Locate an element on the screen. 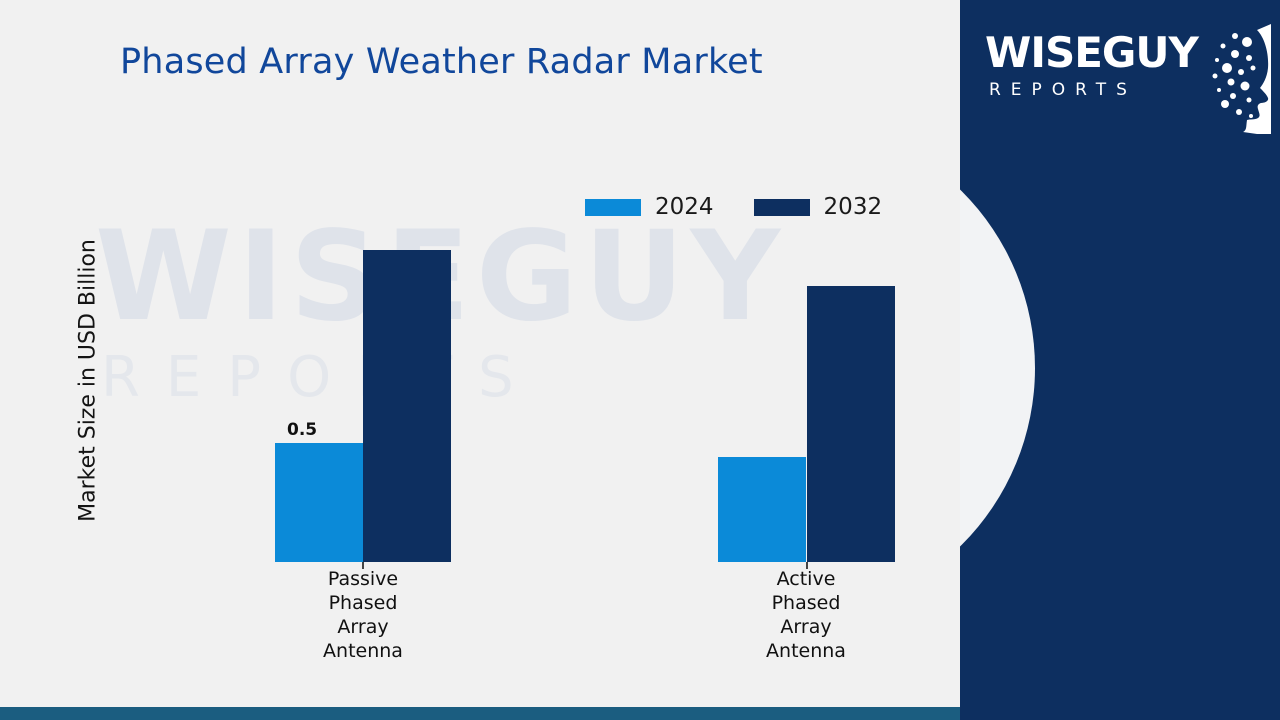 The width and height of the screenshot is (1280, 720). legend-item-2032: 2032 is located at coordinates (818, 207).